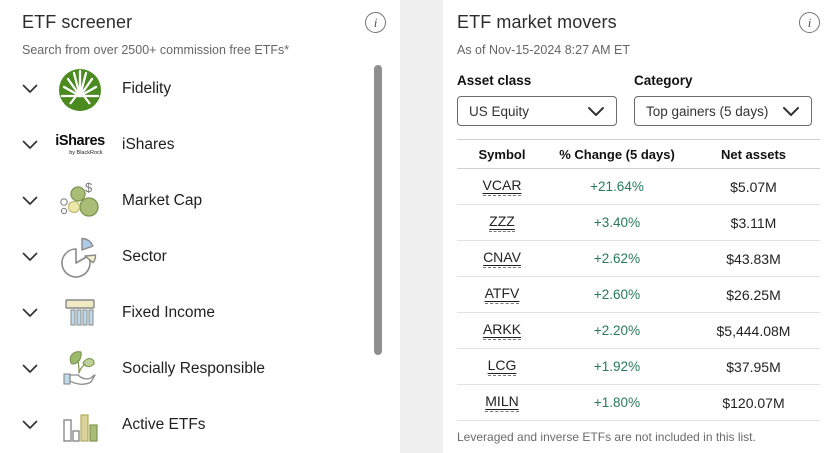  Describe the element at coordinates (494, 80) in the screenshot. I see `asset-class-label: Asset class` at that location.